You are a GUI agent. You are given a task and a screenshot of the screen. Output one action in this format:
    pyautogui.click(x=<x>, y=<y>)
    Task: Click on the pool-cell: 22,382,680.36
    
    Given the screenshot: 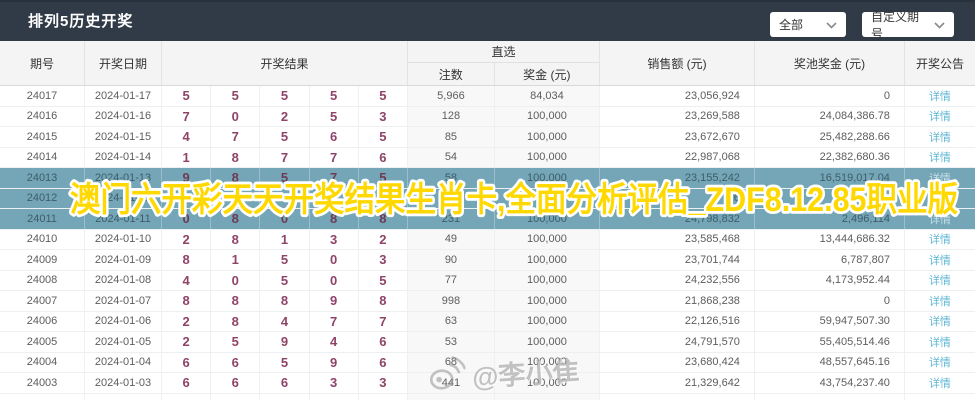 What is the action you would take?
    pyautogui.click(x=830, y=157)
    